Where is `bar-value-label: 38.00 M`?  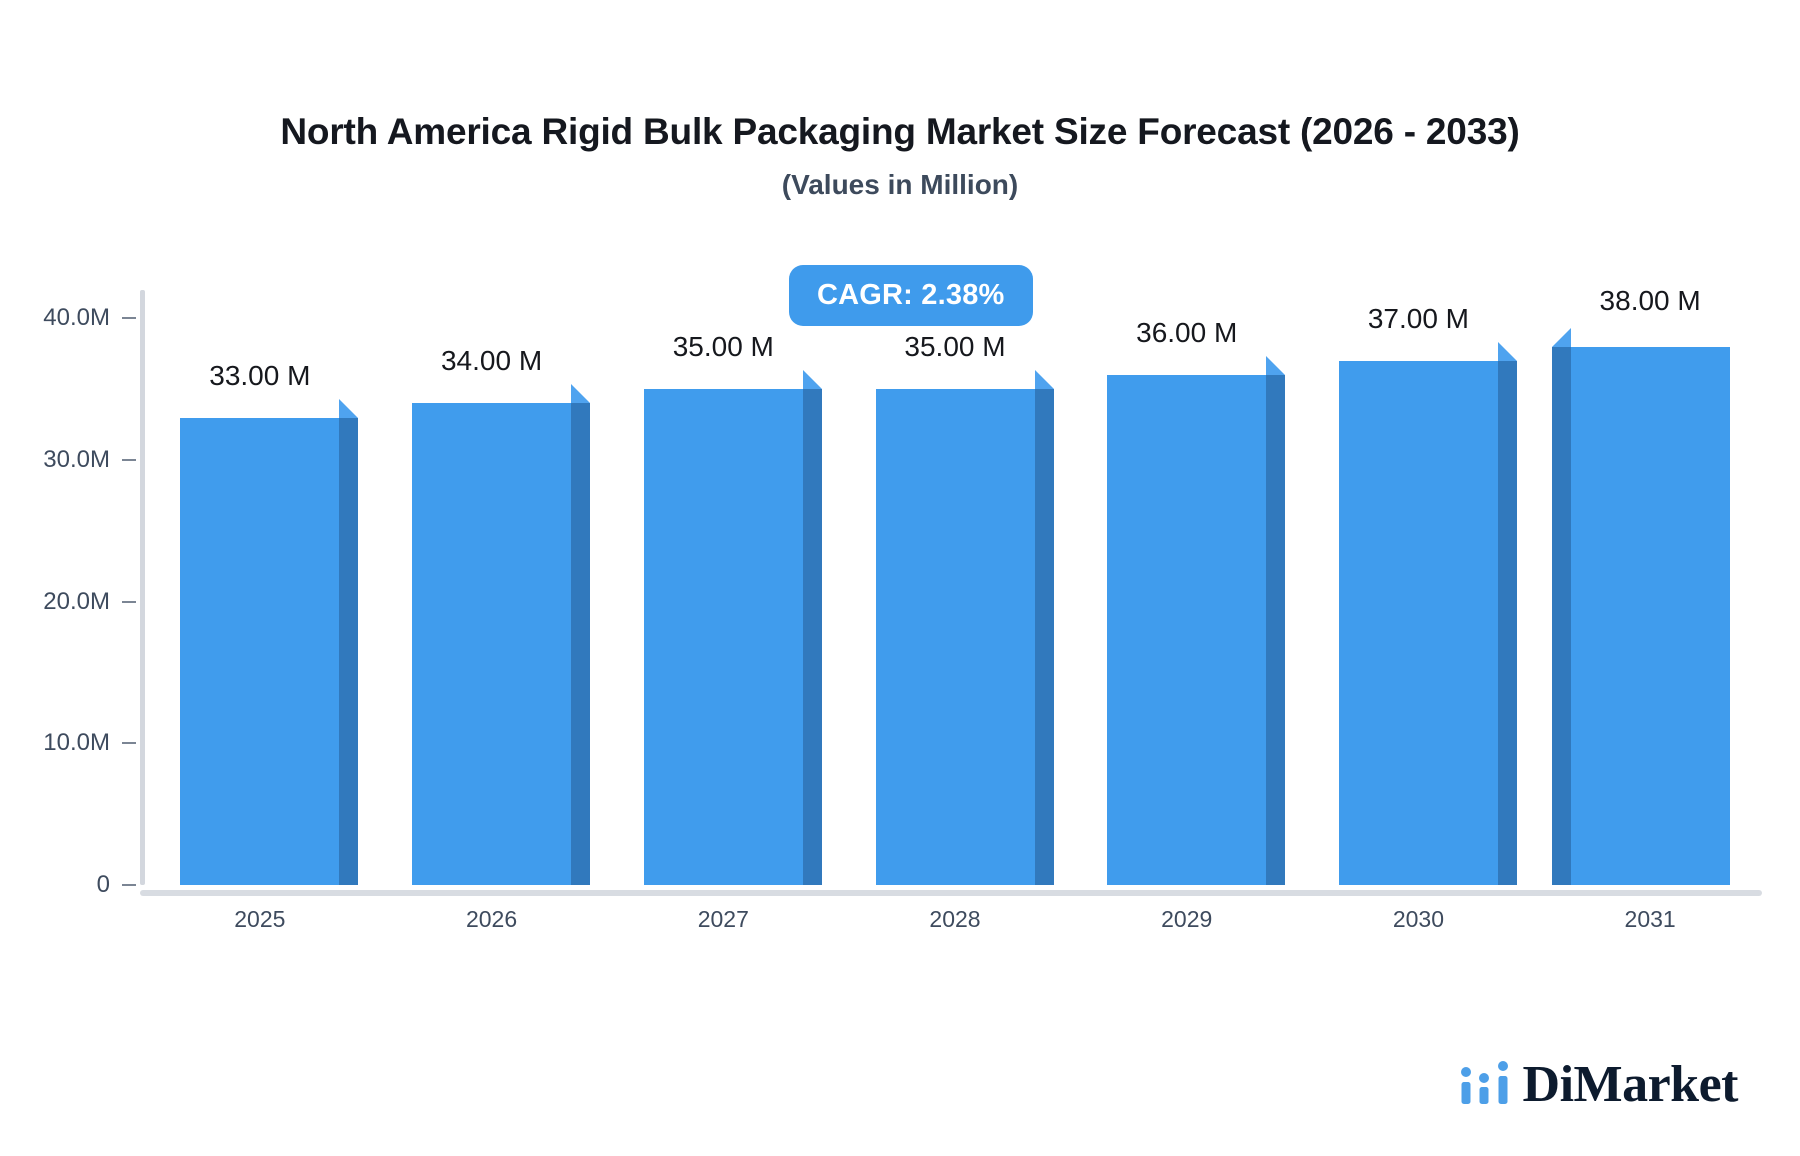
bar-value-label: 38.00 M is located at coordinates (1650, 300).